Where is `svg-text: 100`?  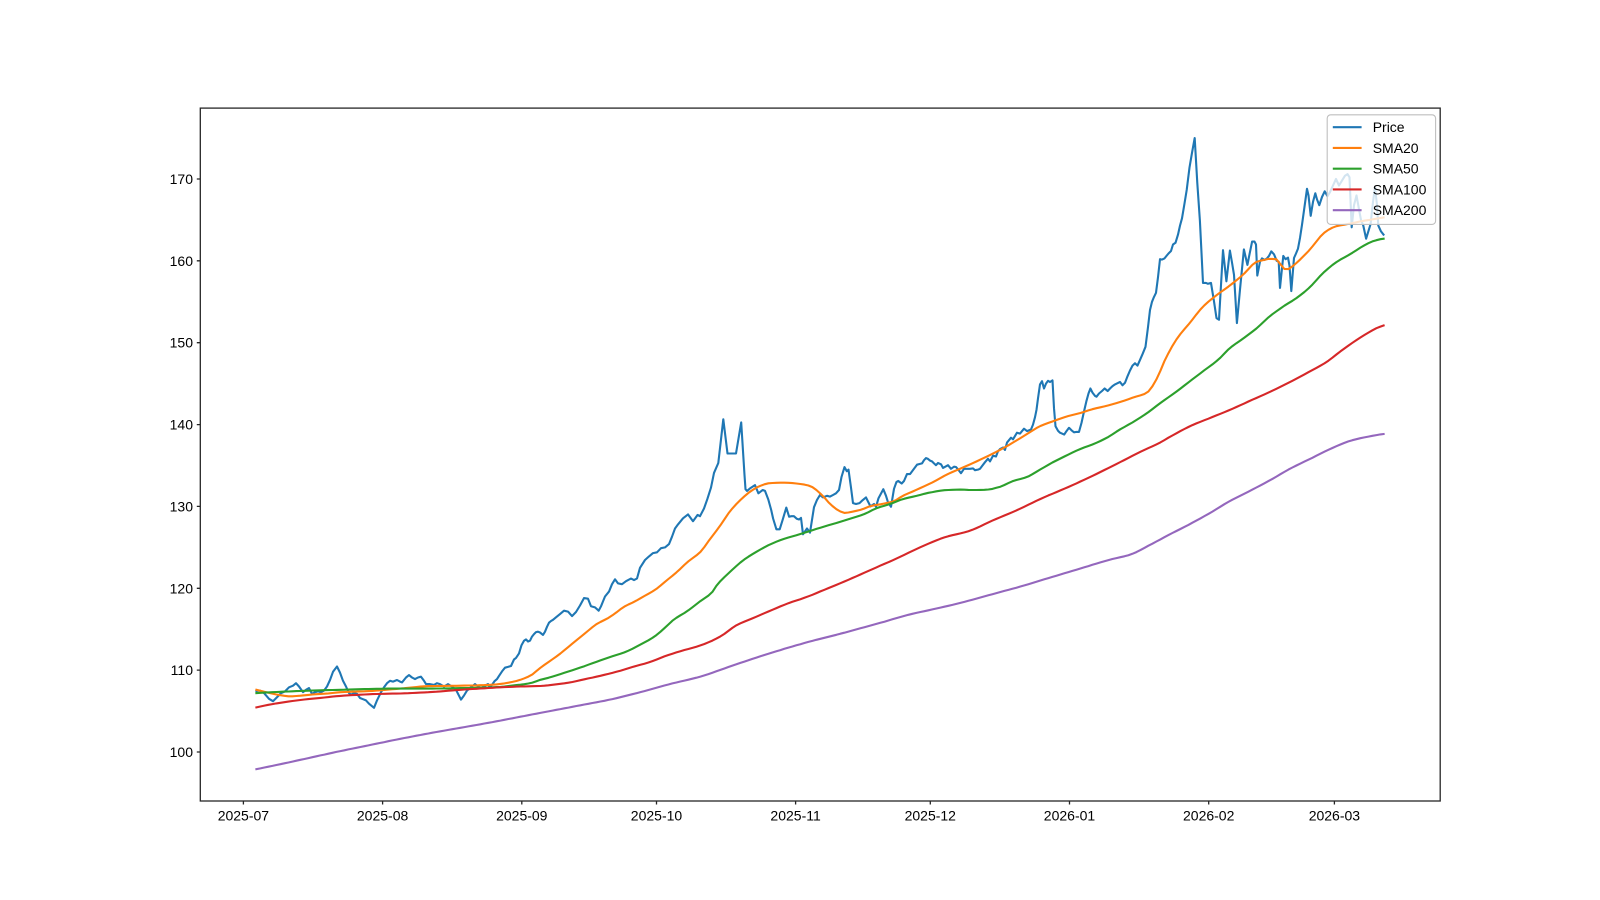 svg-text: 100 is located at coordinates (182, 752).